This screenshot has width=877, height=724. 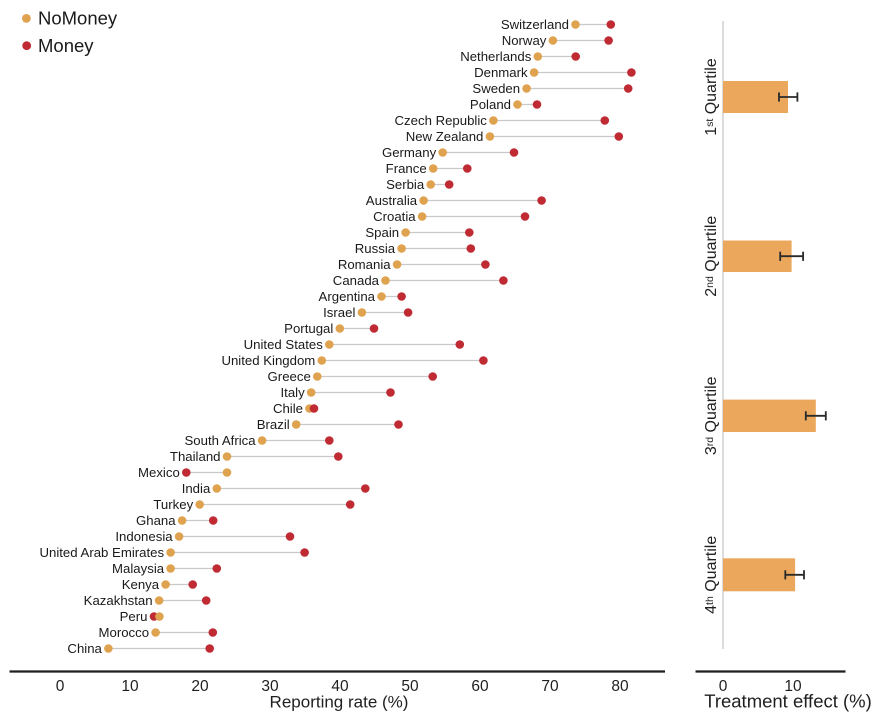 What do you see at coordinates (84, 648) in the screenshot?
I see `svg-text: China` at bounding box center [84, 648].